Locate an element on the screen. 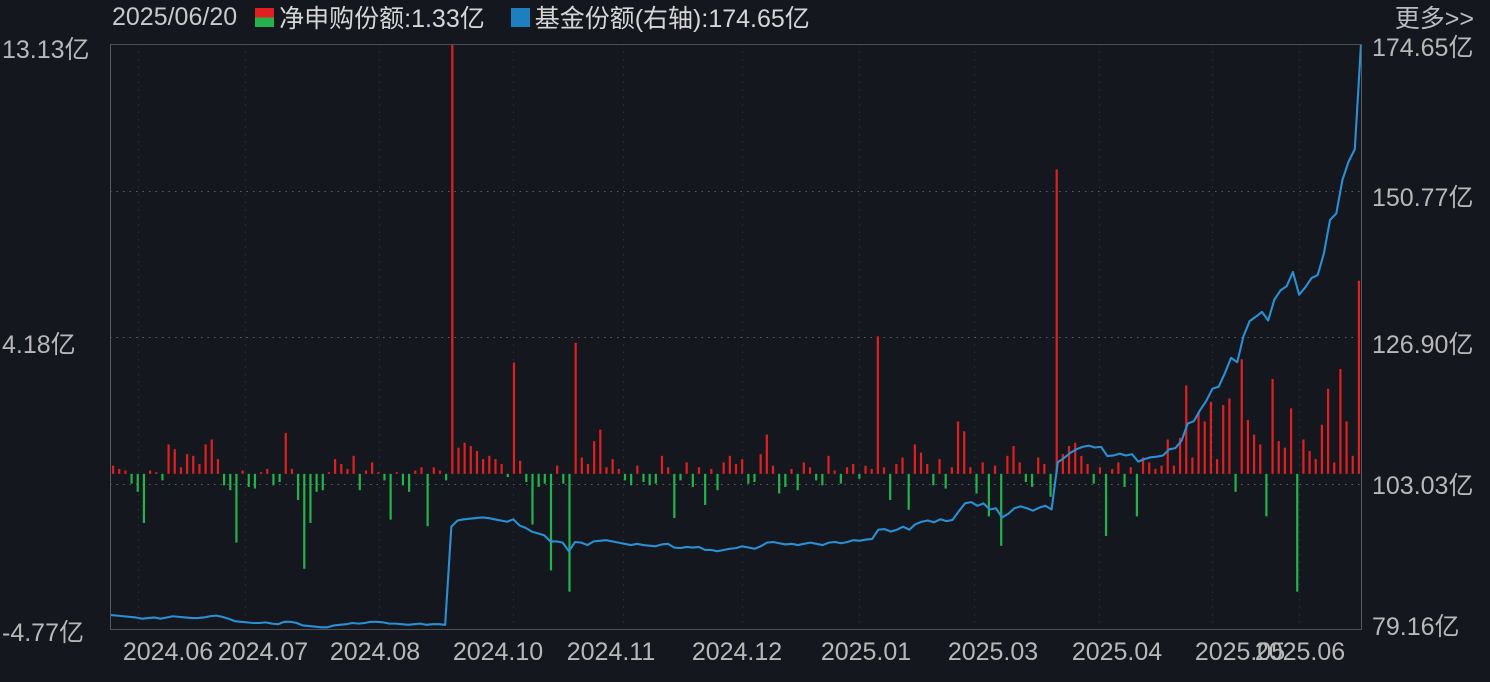 The height and width of the screenshot is (682, 1490). y-axis-right-tick-3: 103.03亿 is located at coordinates (1423, 486).